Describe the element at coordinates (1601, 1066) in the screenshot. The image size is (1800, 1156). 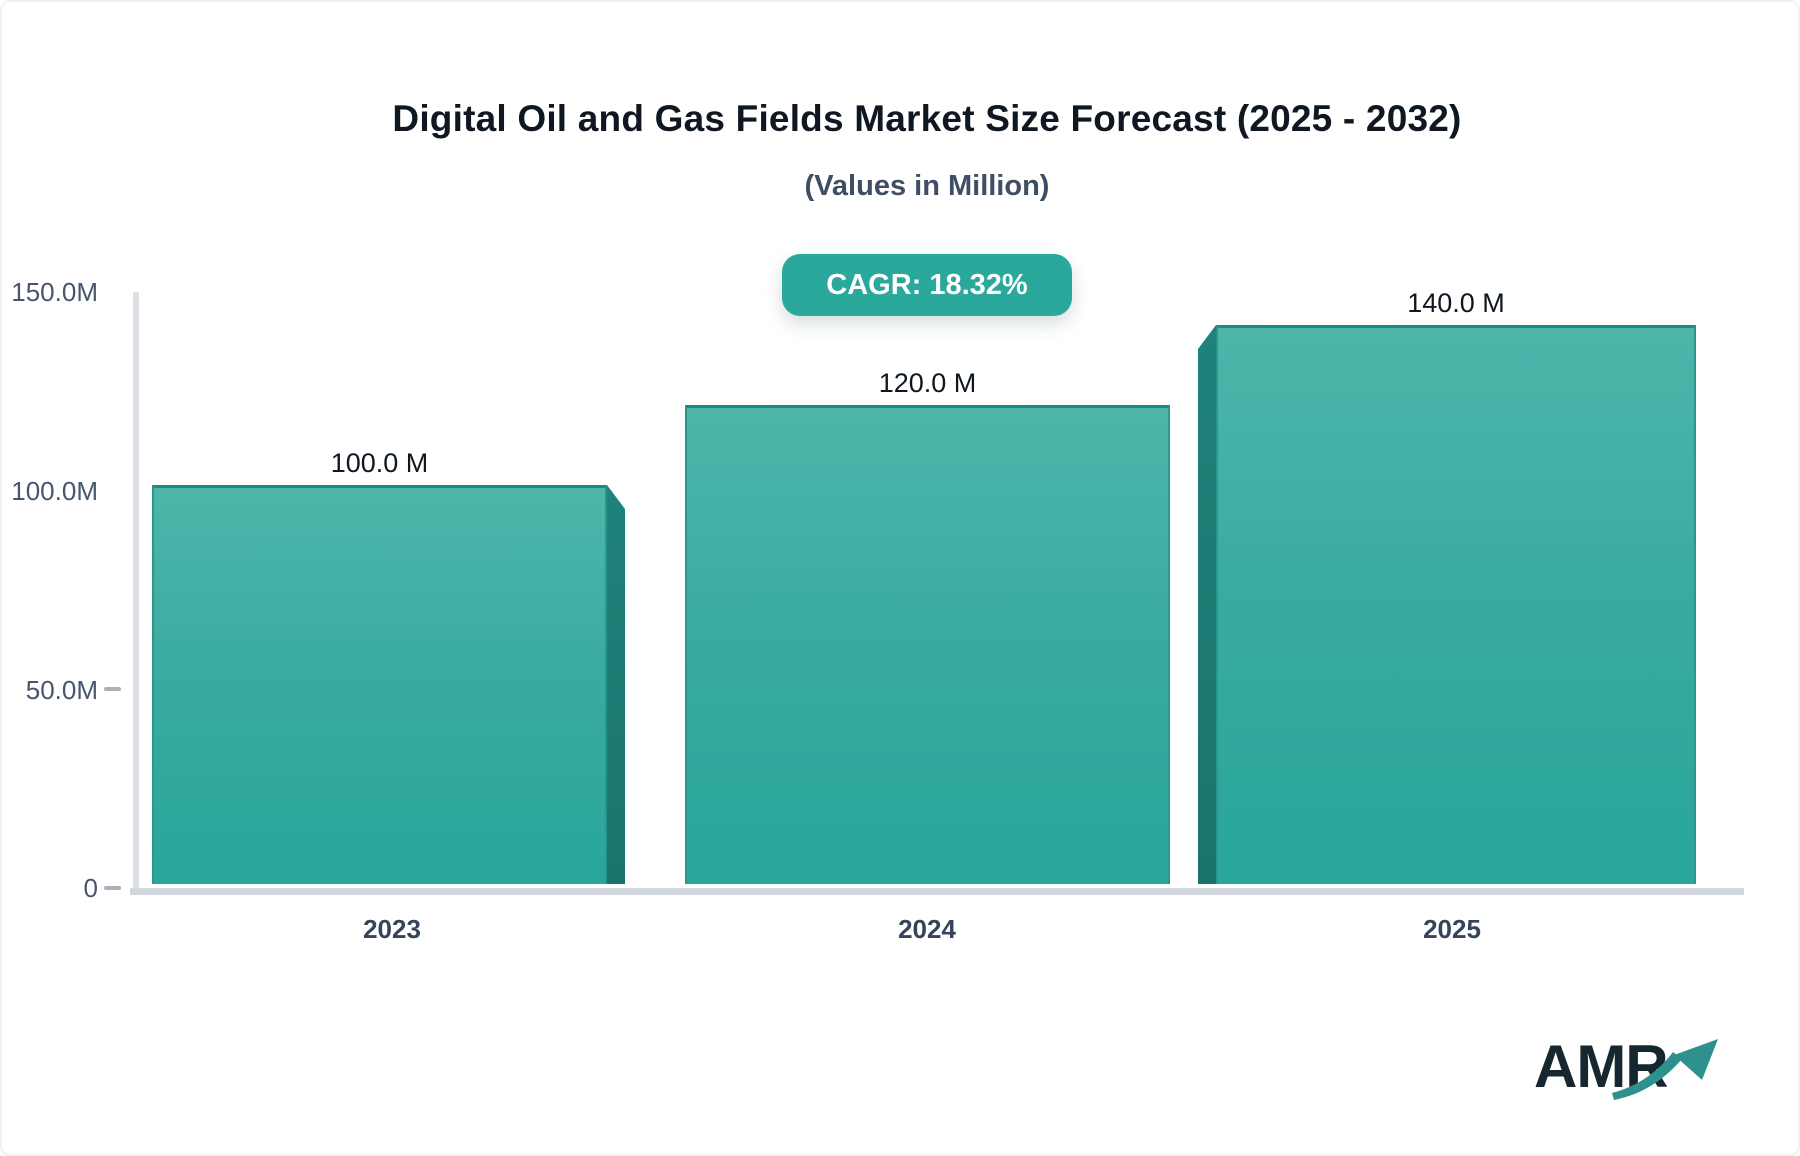
I see `amr-logo-text: AMR` at that location.